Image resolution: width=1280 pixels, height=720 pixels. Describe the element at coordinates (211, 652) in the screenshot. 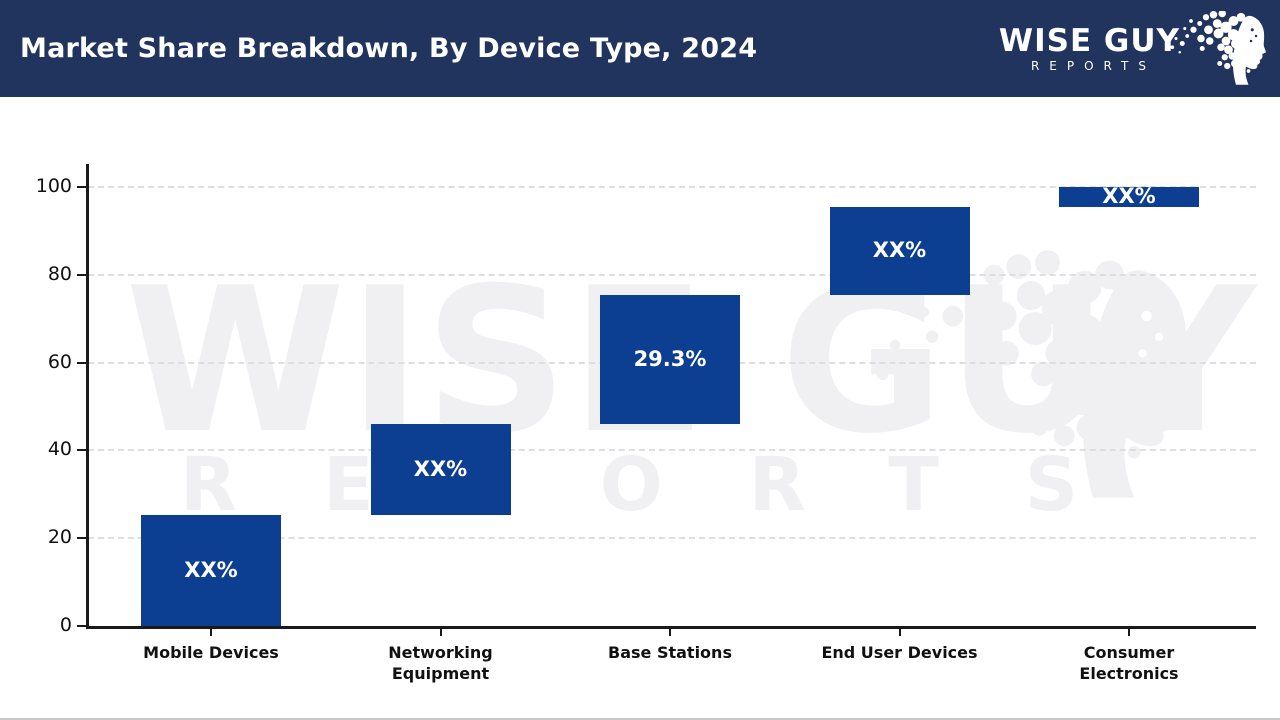

I see `x-label-mobile-devices: Mobile Devices` at that location.